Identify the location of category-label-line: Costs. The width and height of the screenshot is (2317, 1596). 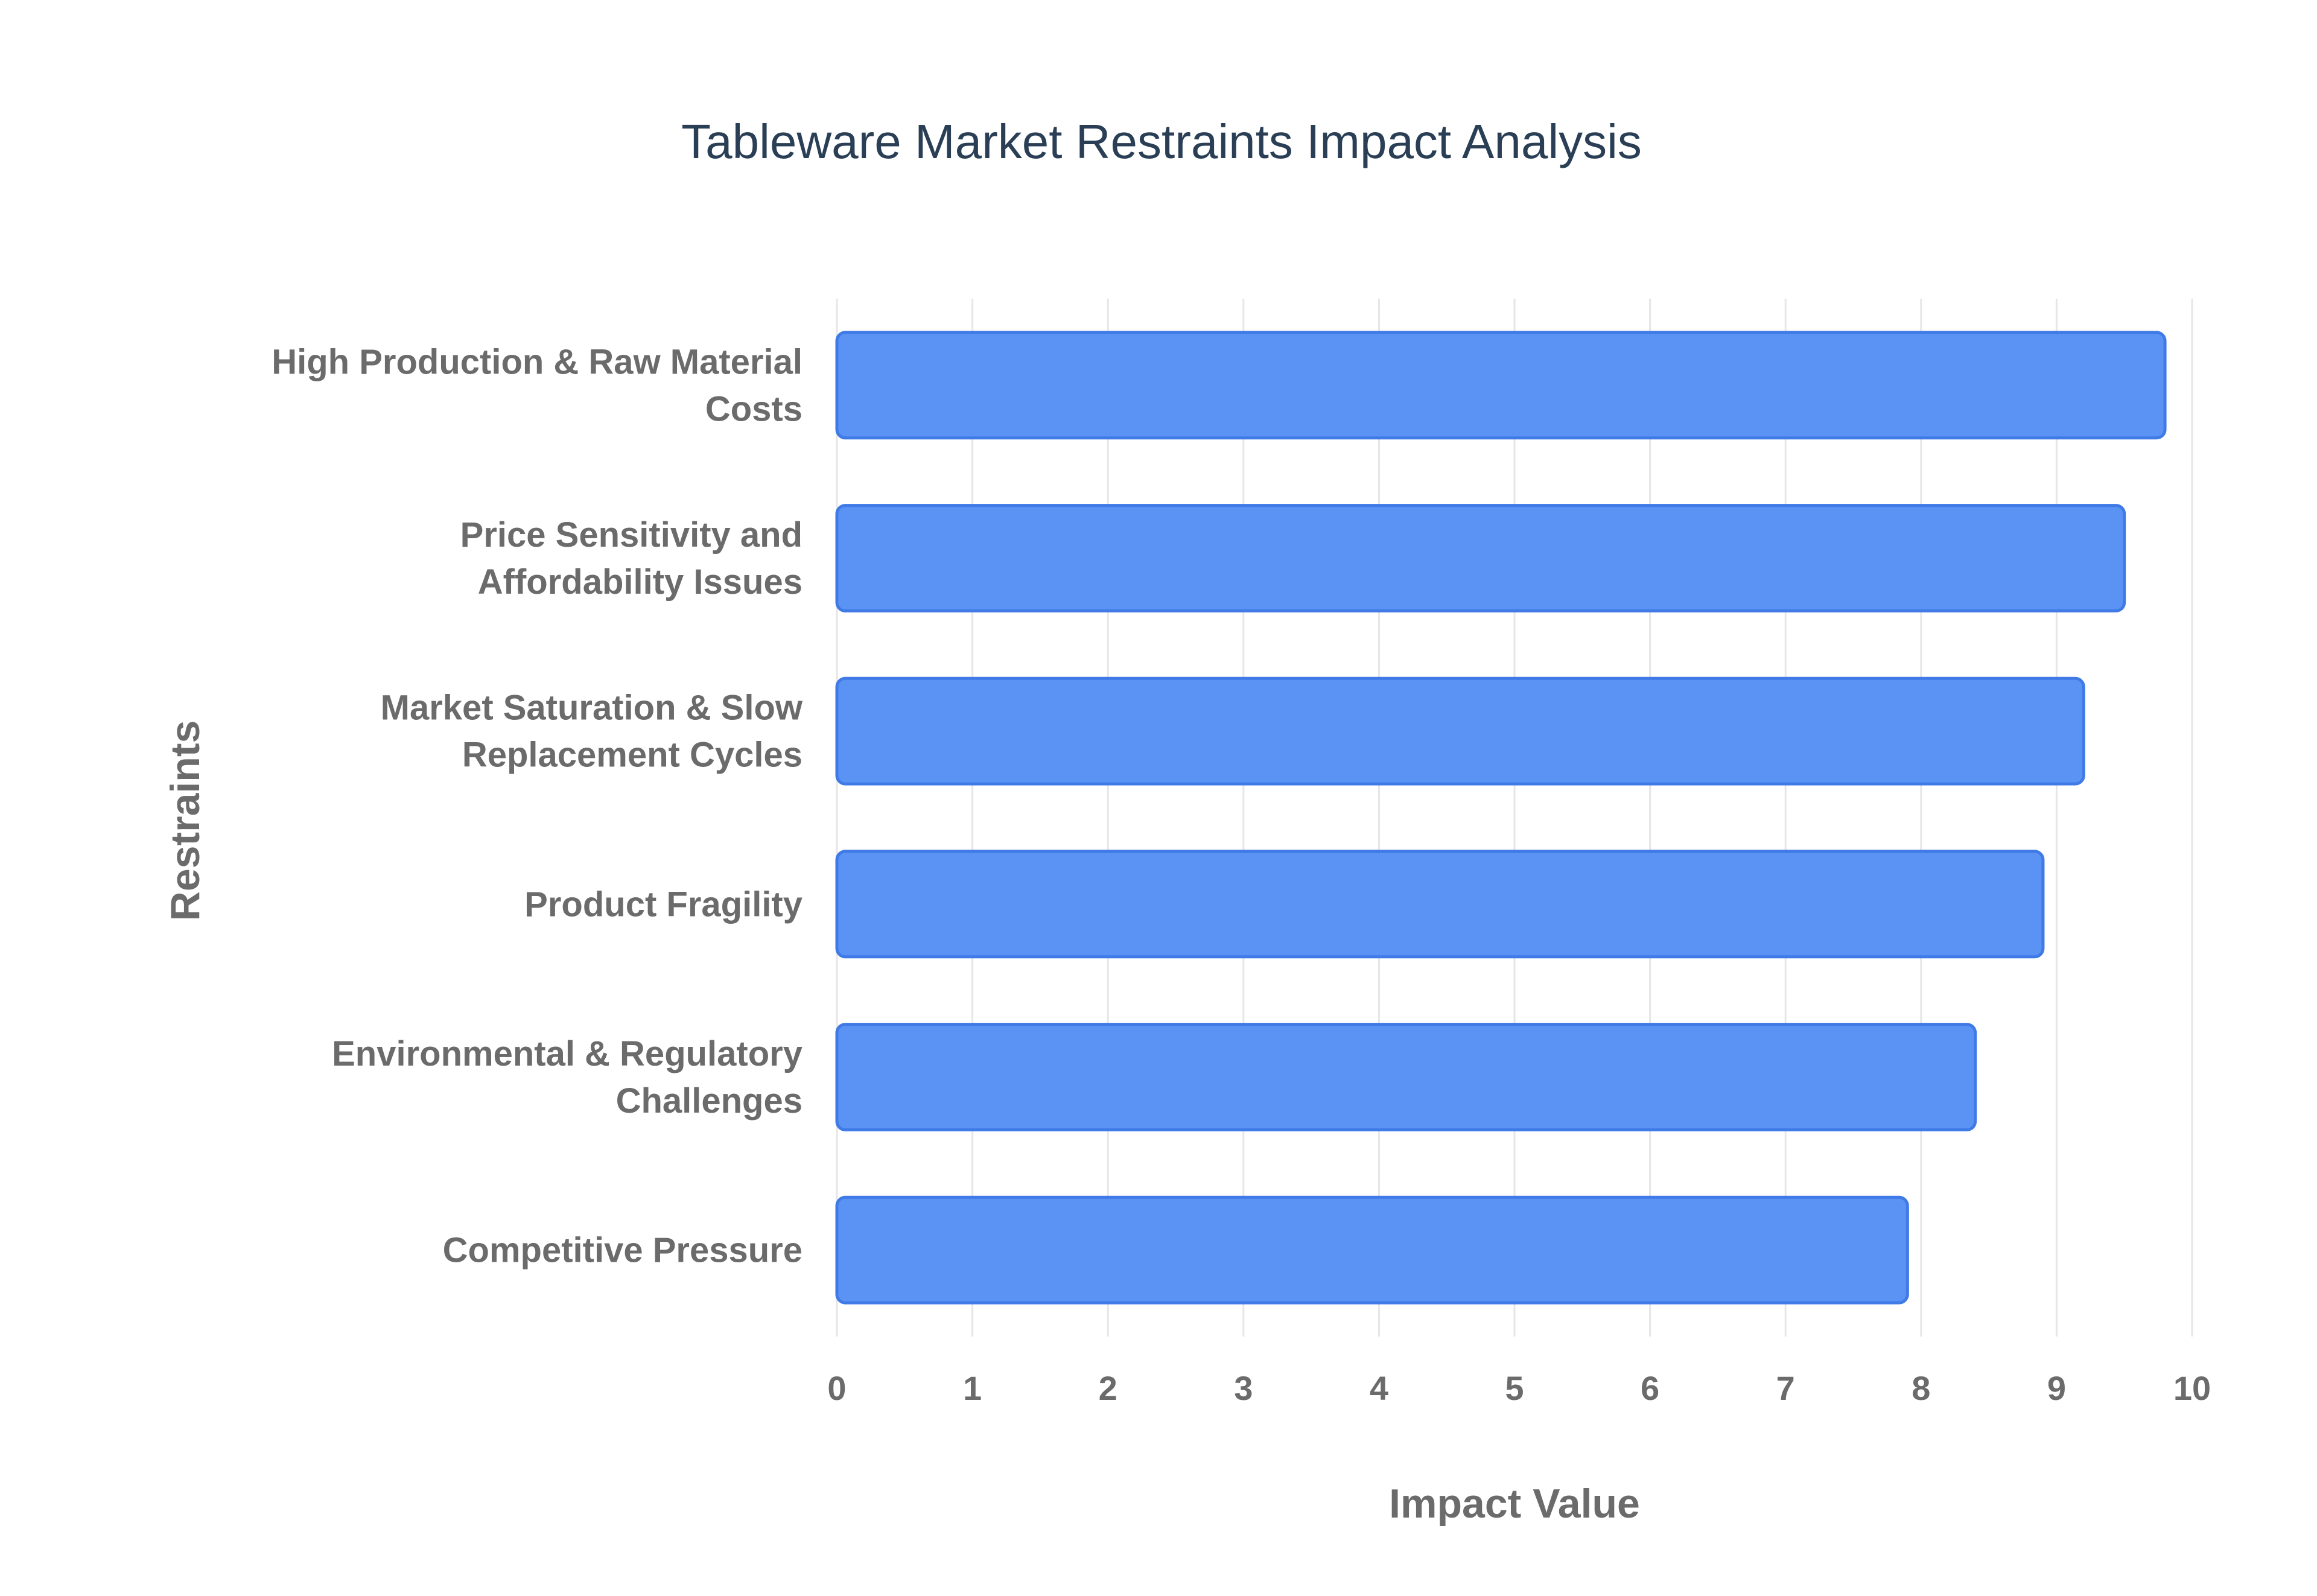
(754, 408).